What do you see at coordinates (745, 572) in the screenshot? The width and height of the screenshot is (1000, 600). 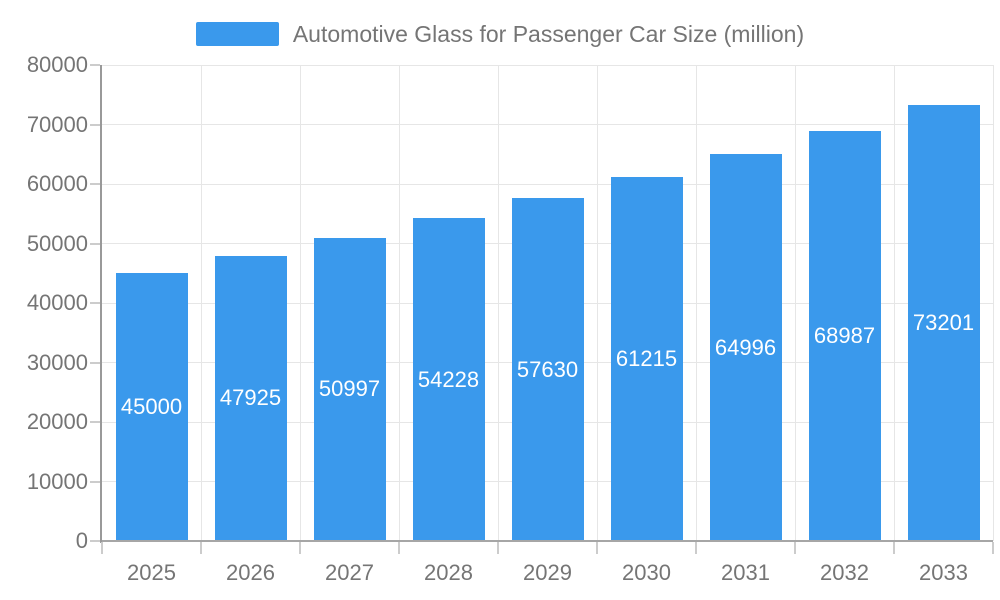 I see `x-axis-tick-label: 2031` at bounding box center [745, 572].